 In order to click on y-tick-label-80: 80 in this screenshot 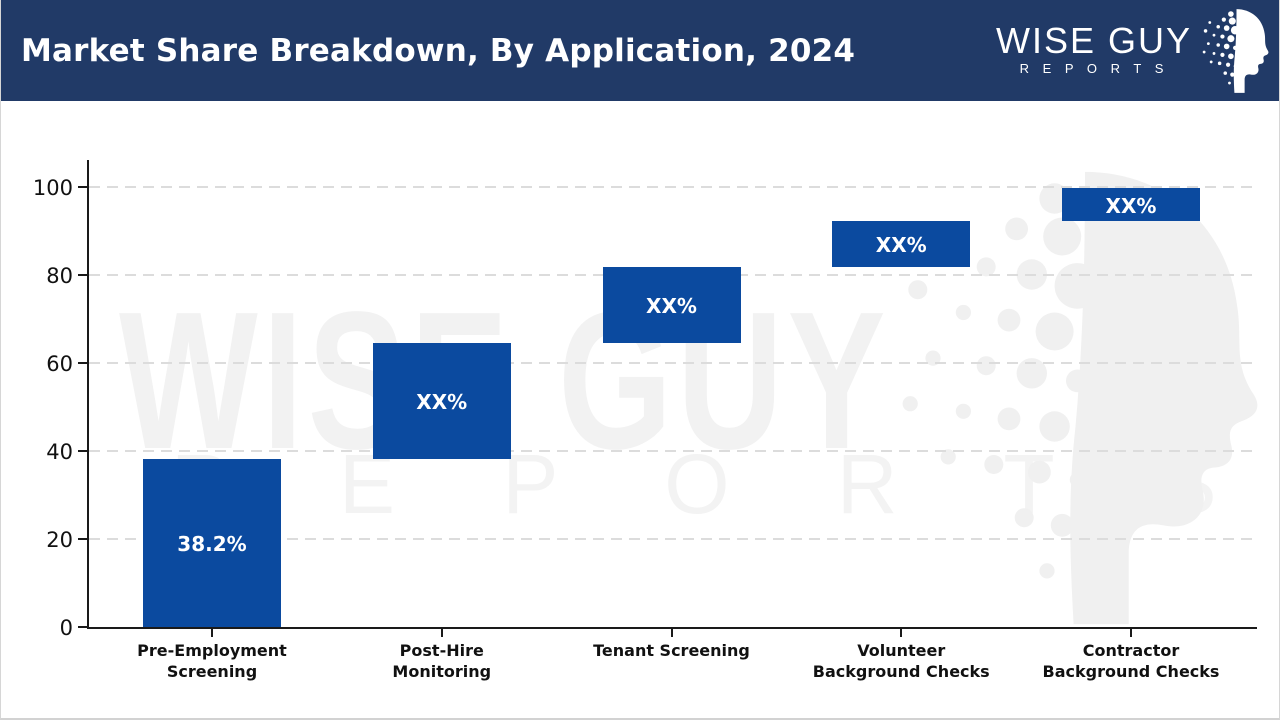, I will do `click(59, 275)`.